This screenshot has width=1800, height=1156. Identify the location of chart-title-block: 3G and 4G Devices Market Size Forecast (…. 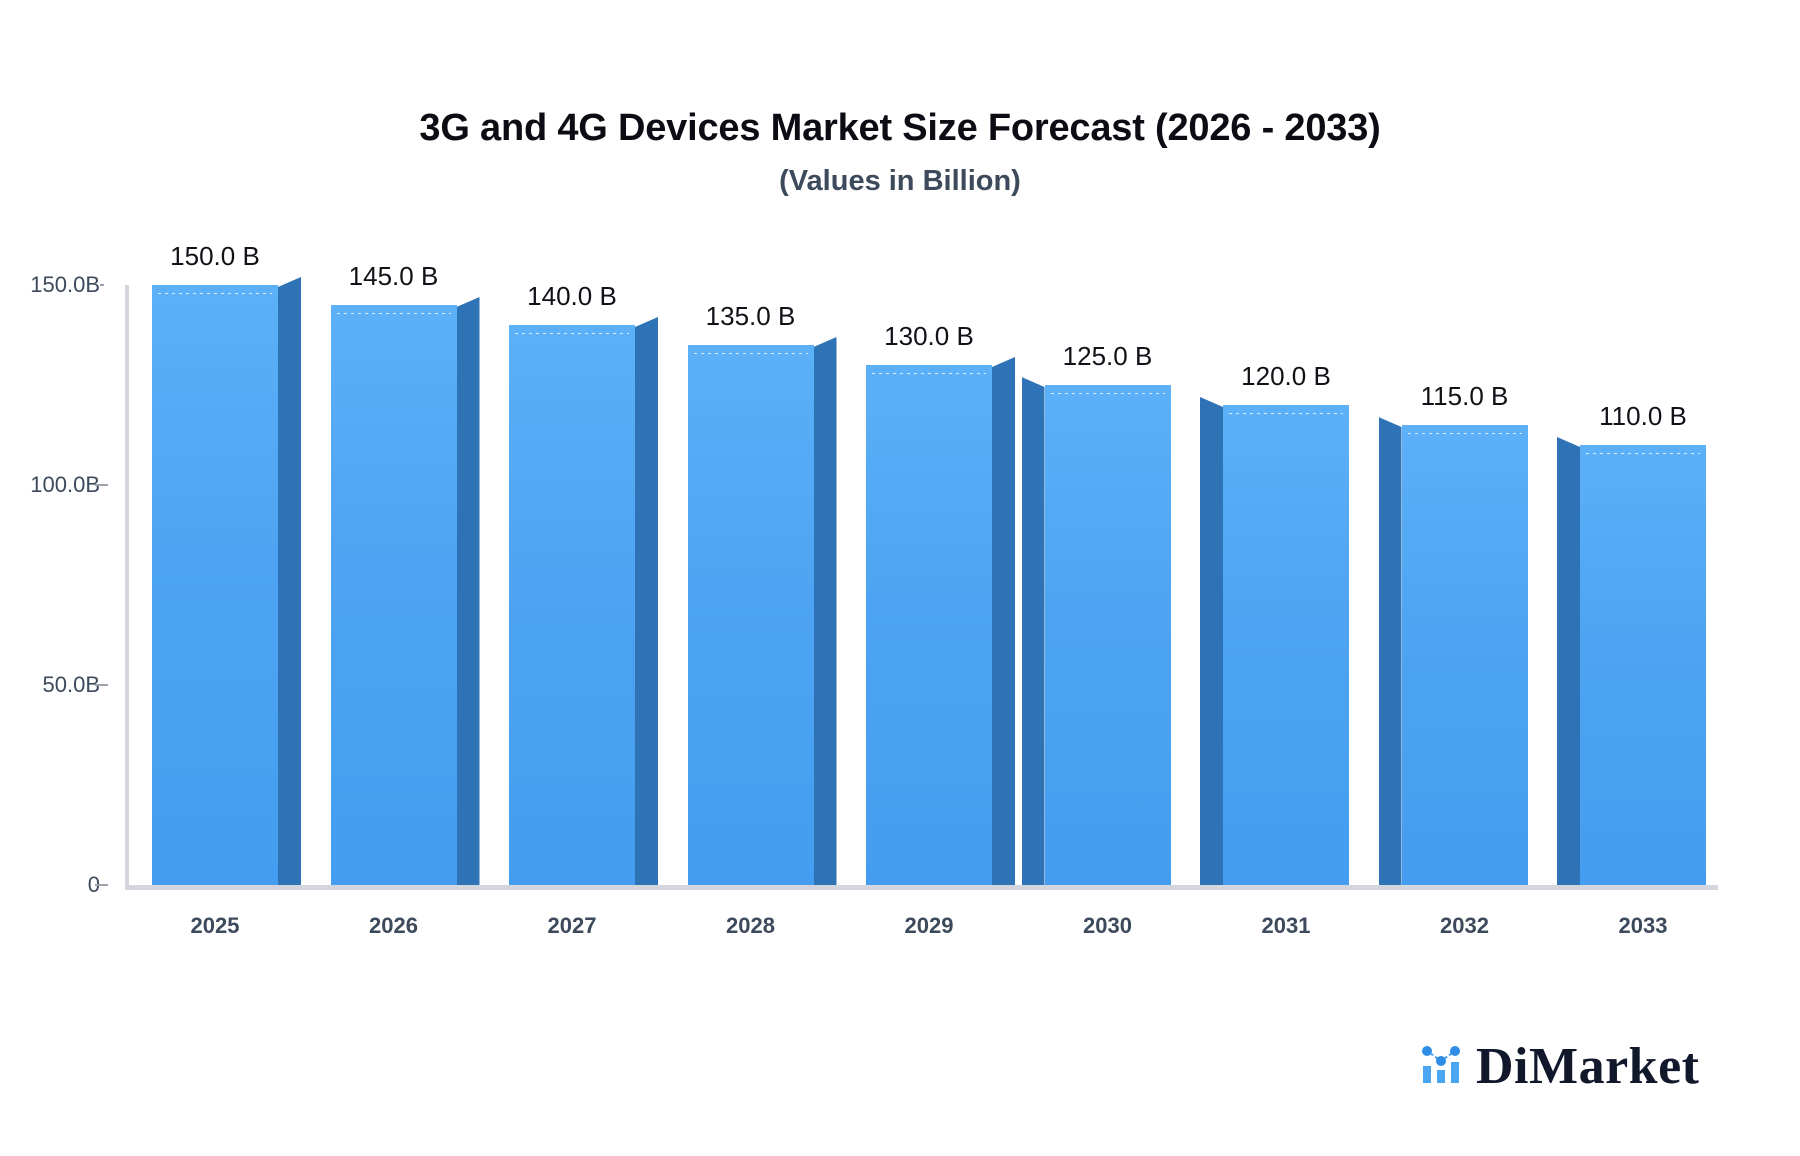
(900, 152).